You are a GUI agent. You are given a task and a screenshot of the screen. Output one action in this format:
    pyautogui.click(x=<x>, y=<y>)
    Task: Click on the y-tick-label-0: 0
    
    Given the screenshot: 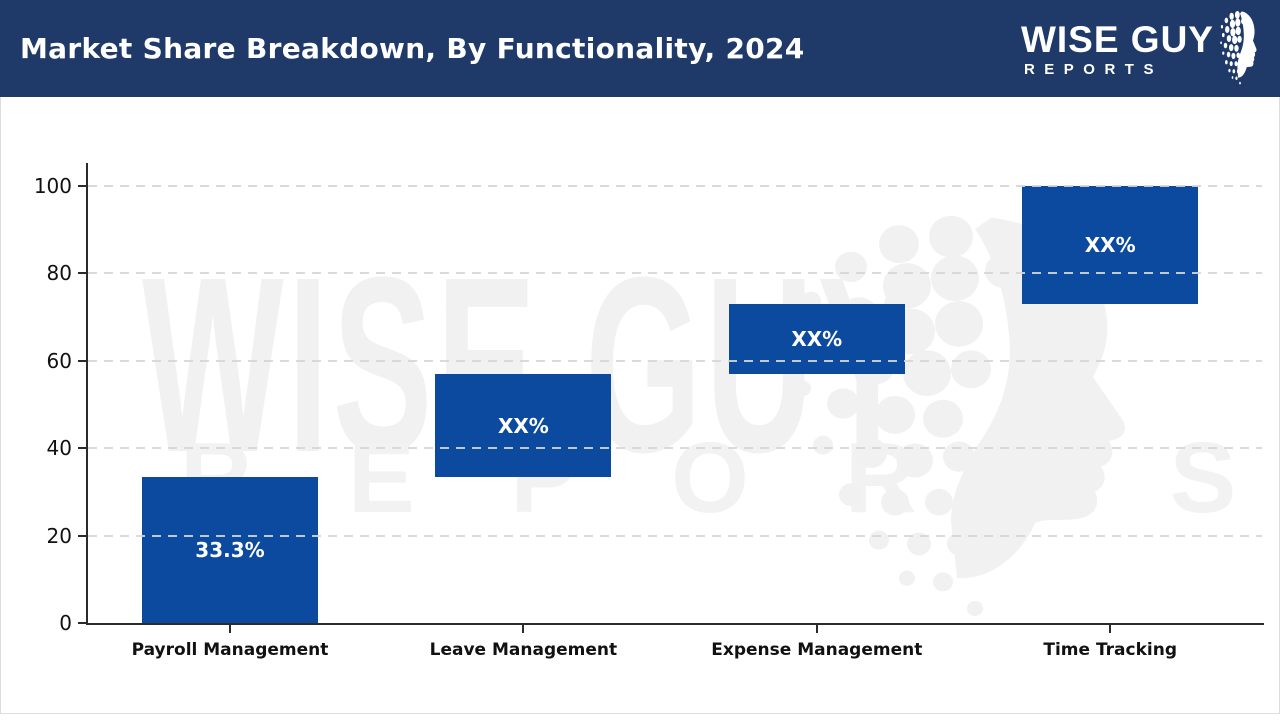 What is the action you would take?
    pyautogui.click(x=65, y=623)
    